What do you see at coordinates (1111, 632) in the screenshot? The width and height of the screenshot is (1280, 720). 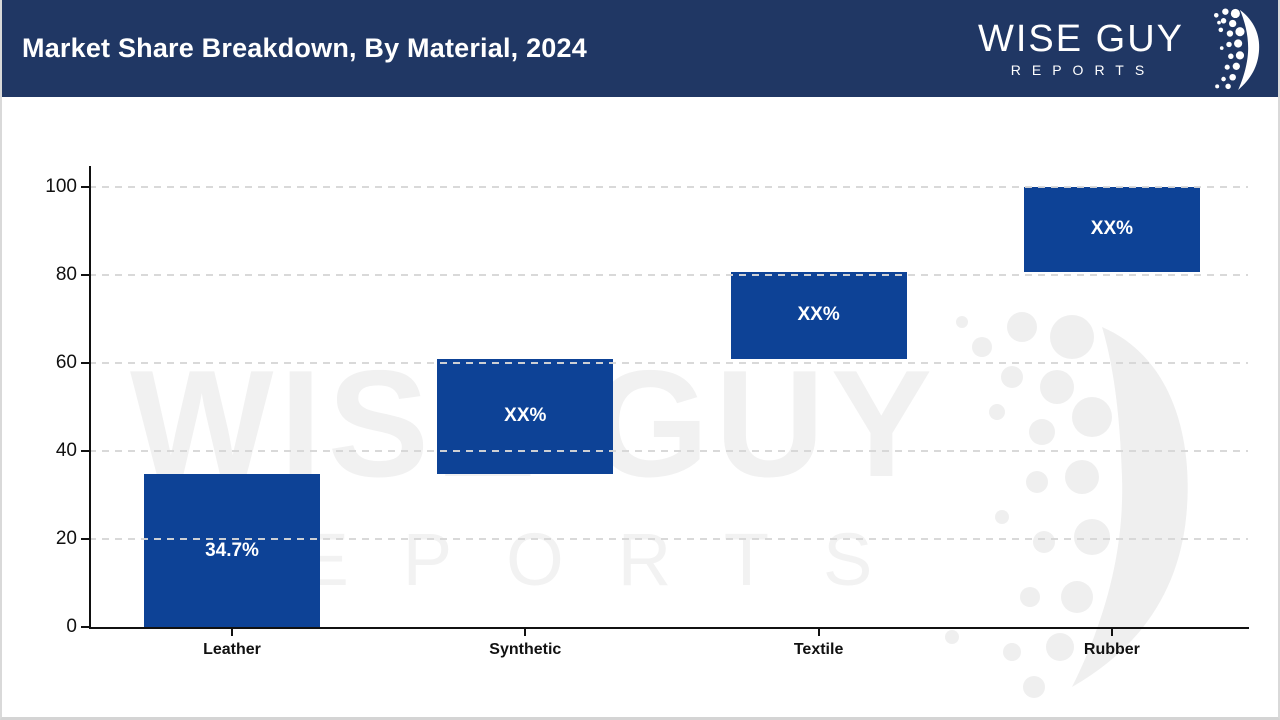 I see `x-tick-rubber` at bounding box center [1111, 632].